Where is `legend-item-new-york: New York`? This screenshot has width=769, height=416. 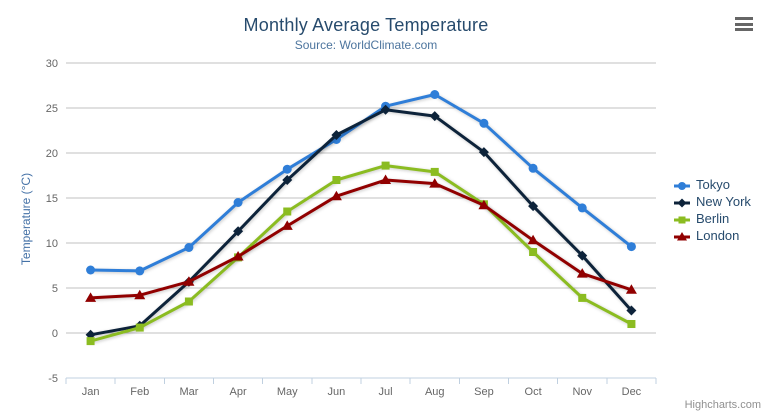
legend-item-new-york: New York is located at coordinates (712, 201).